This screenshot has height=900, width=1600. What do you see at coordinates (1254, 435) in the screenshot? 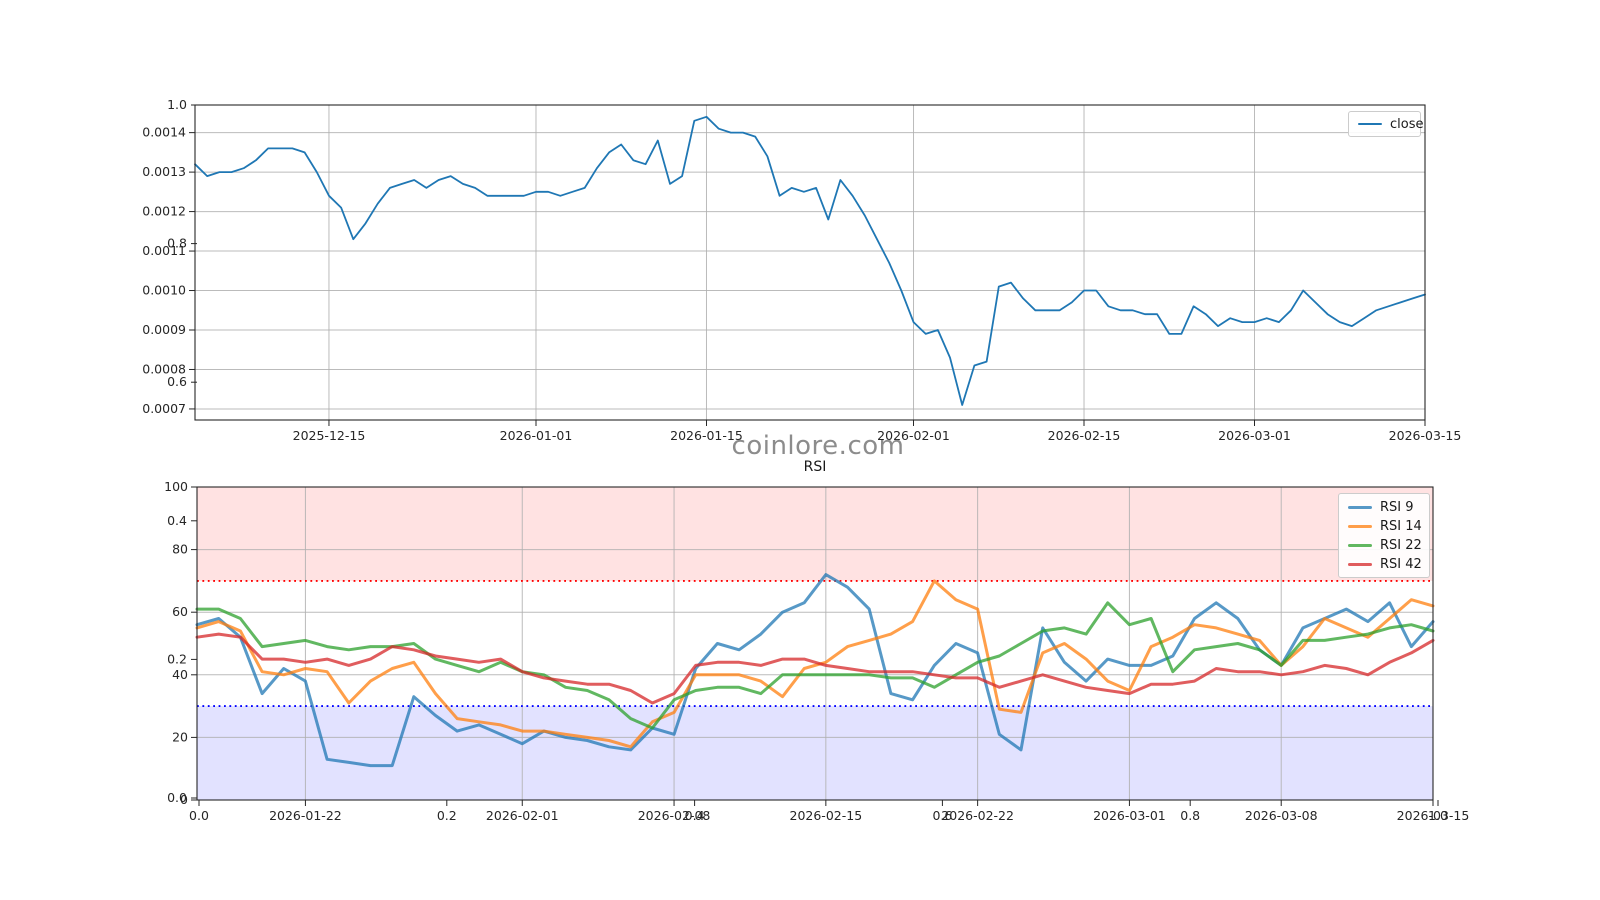
I see `price-x-tick-label: 2026-03-01` at bounding box center [1254, 435].